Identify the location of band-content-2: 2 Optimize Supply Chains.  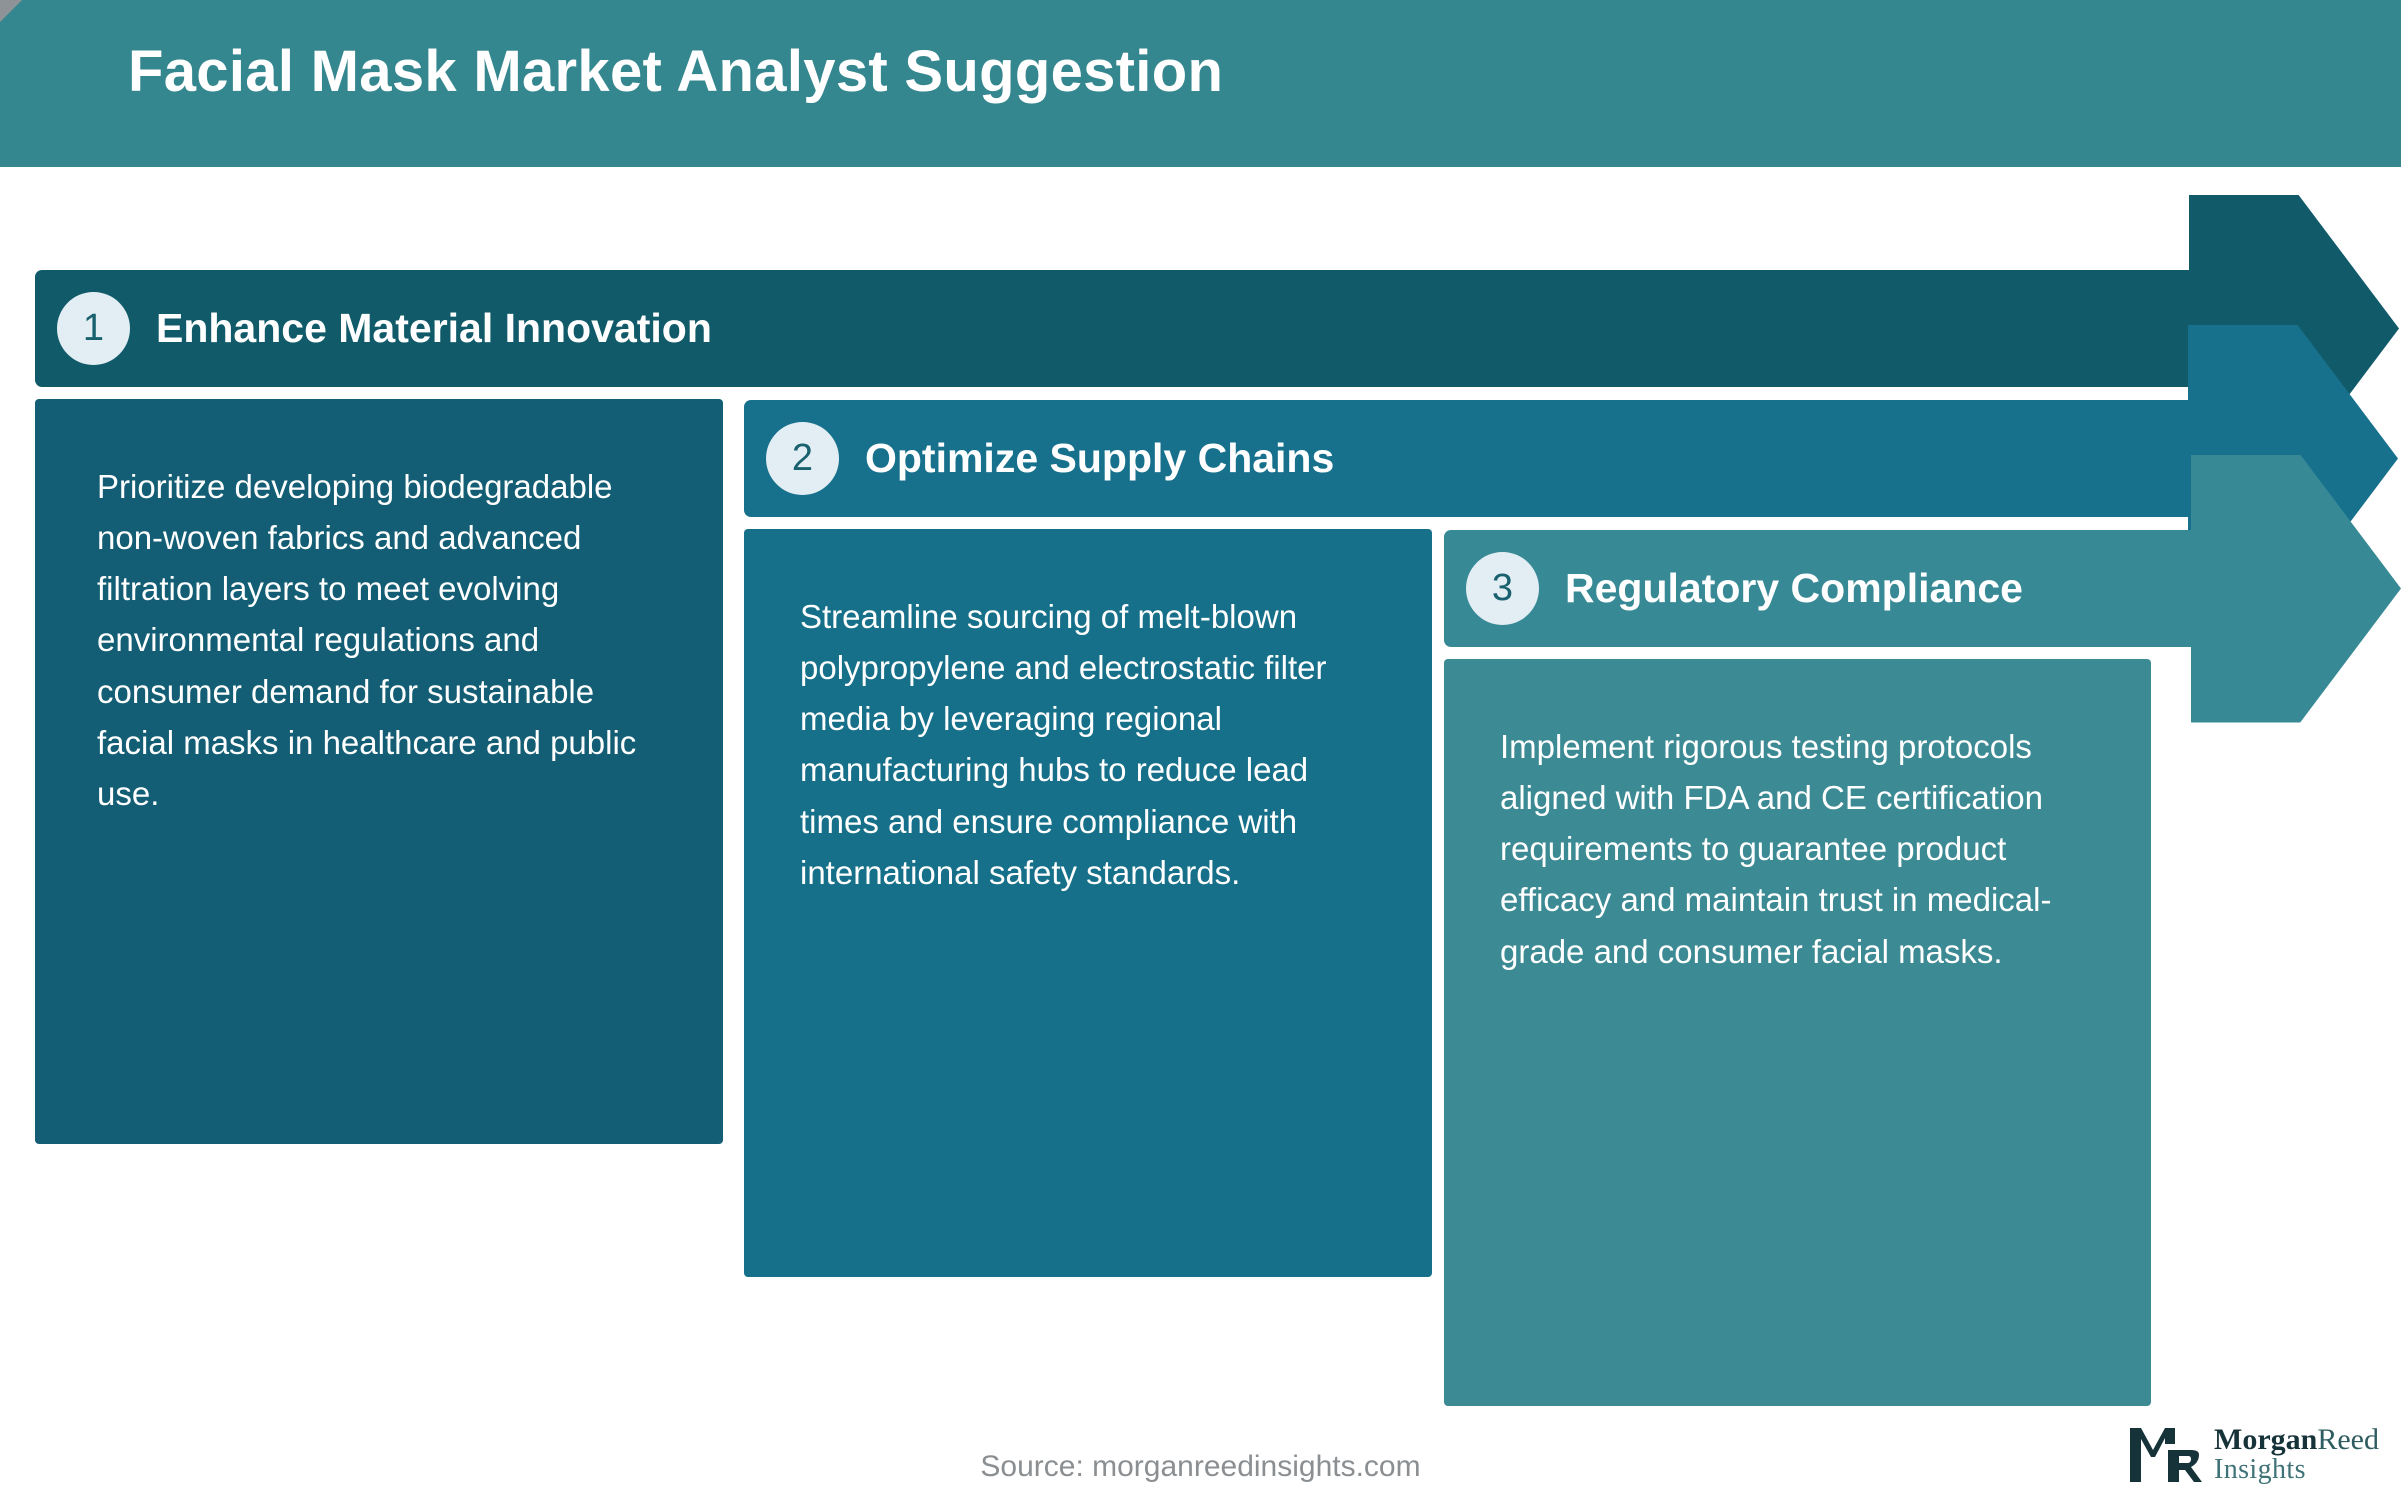
(1039, 458).